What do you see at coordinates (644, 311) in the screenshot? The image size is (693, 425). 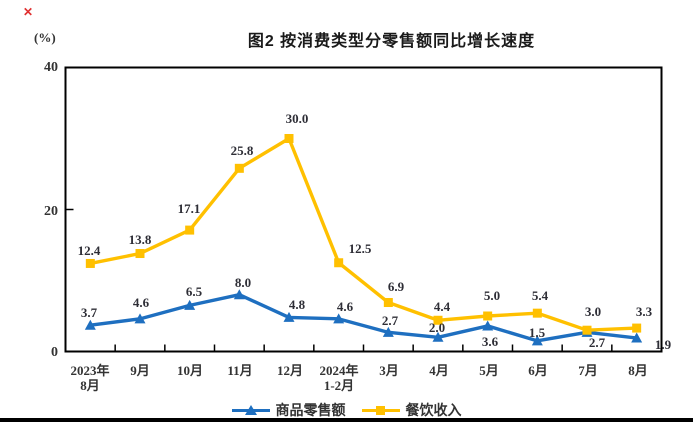 I see `data-label-catering: 3.3` at bounding box center [644, 311].